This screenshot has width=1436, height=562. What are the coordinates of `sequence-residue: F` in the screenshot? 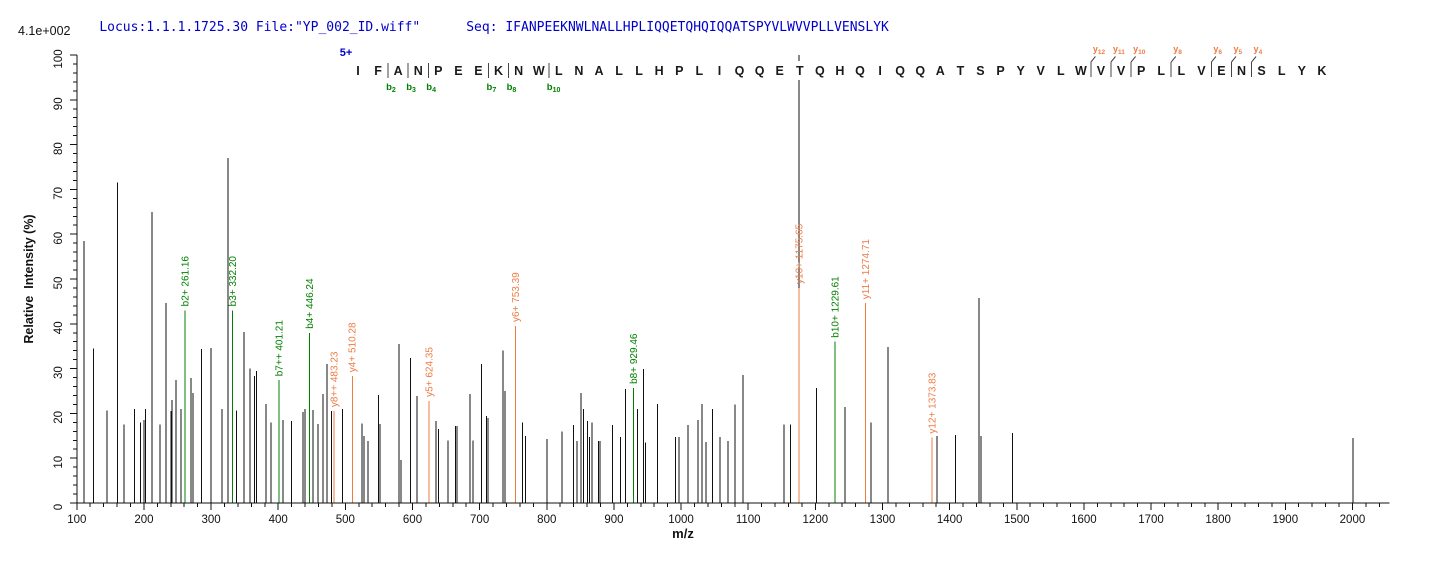 It's located at (378, 71).